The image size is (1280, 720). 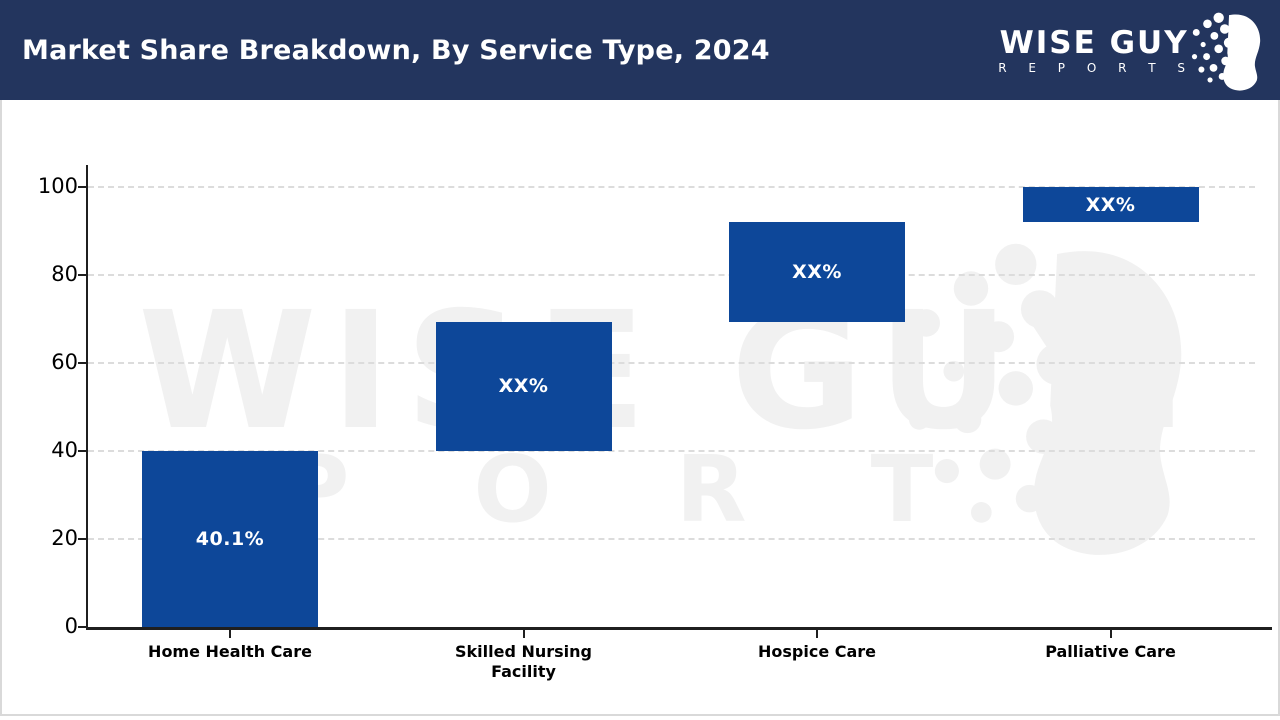 I want to click on bar-value-label-home-health-care: 40.1%, so click(x=230, y=538).